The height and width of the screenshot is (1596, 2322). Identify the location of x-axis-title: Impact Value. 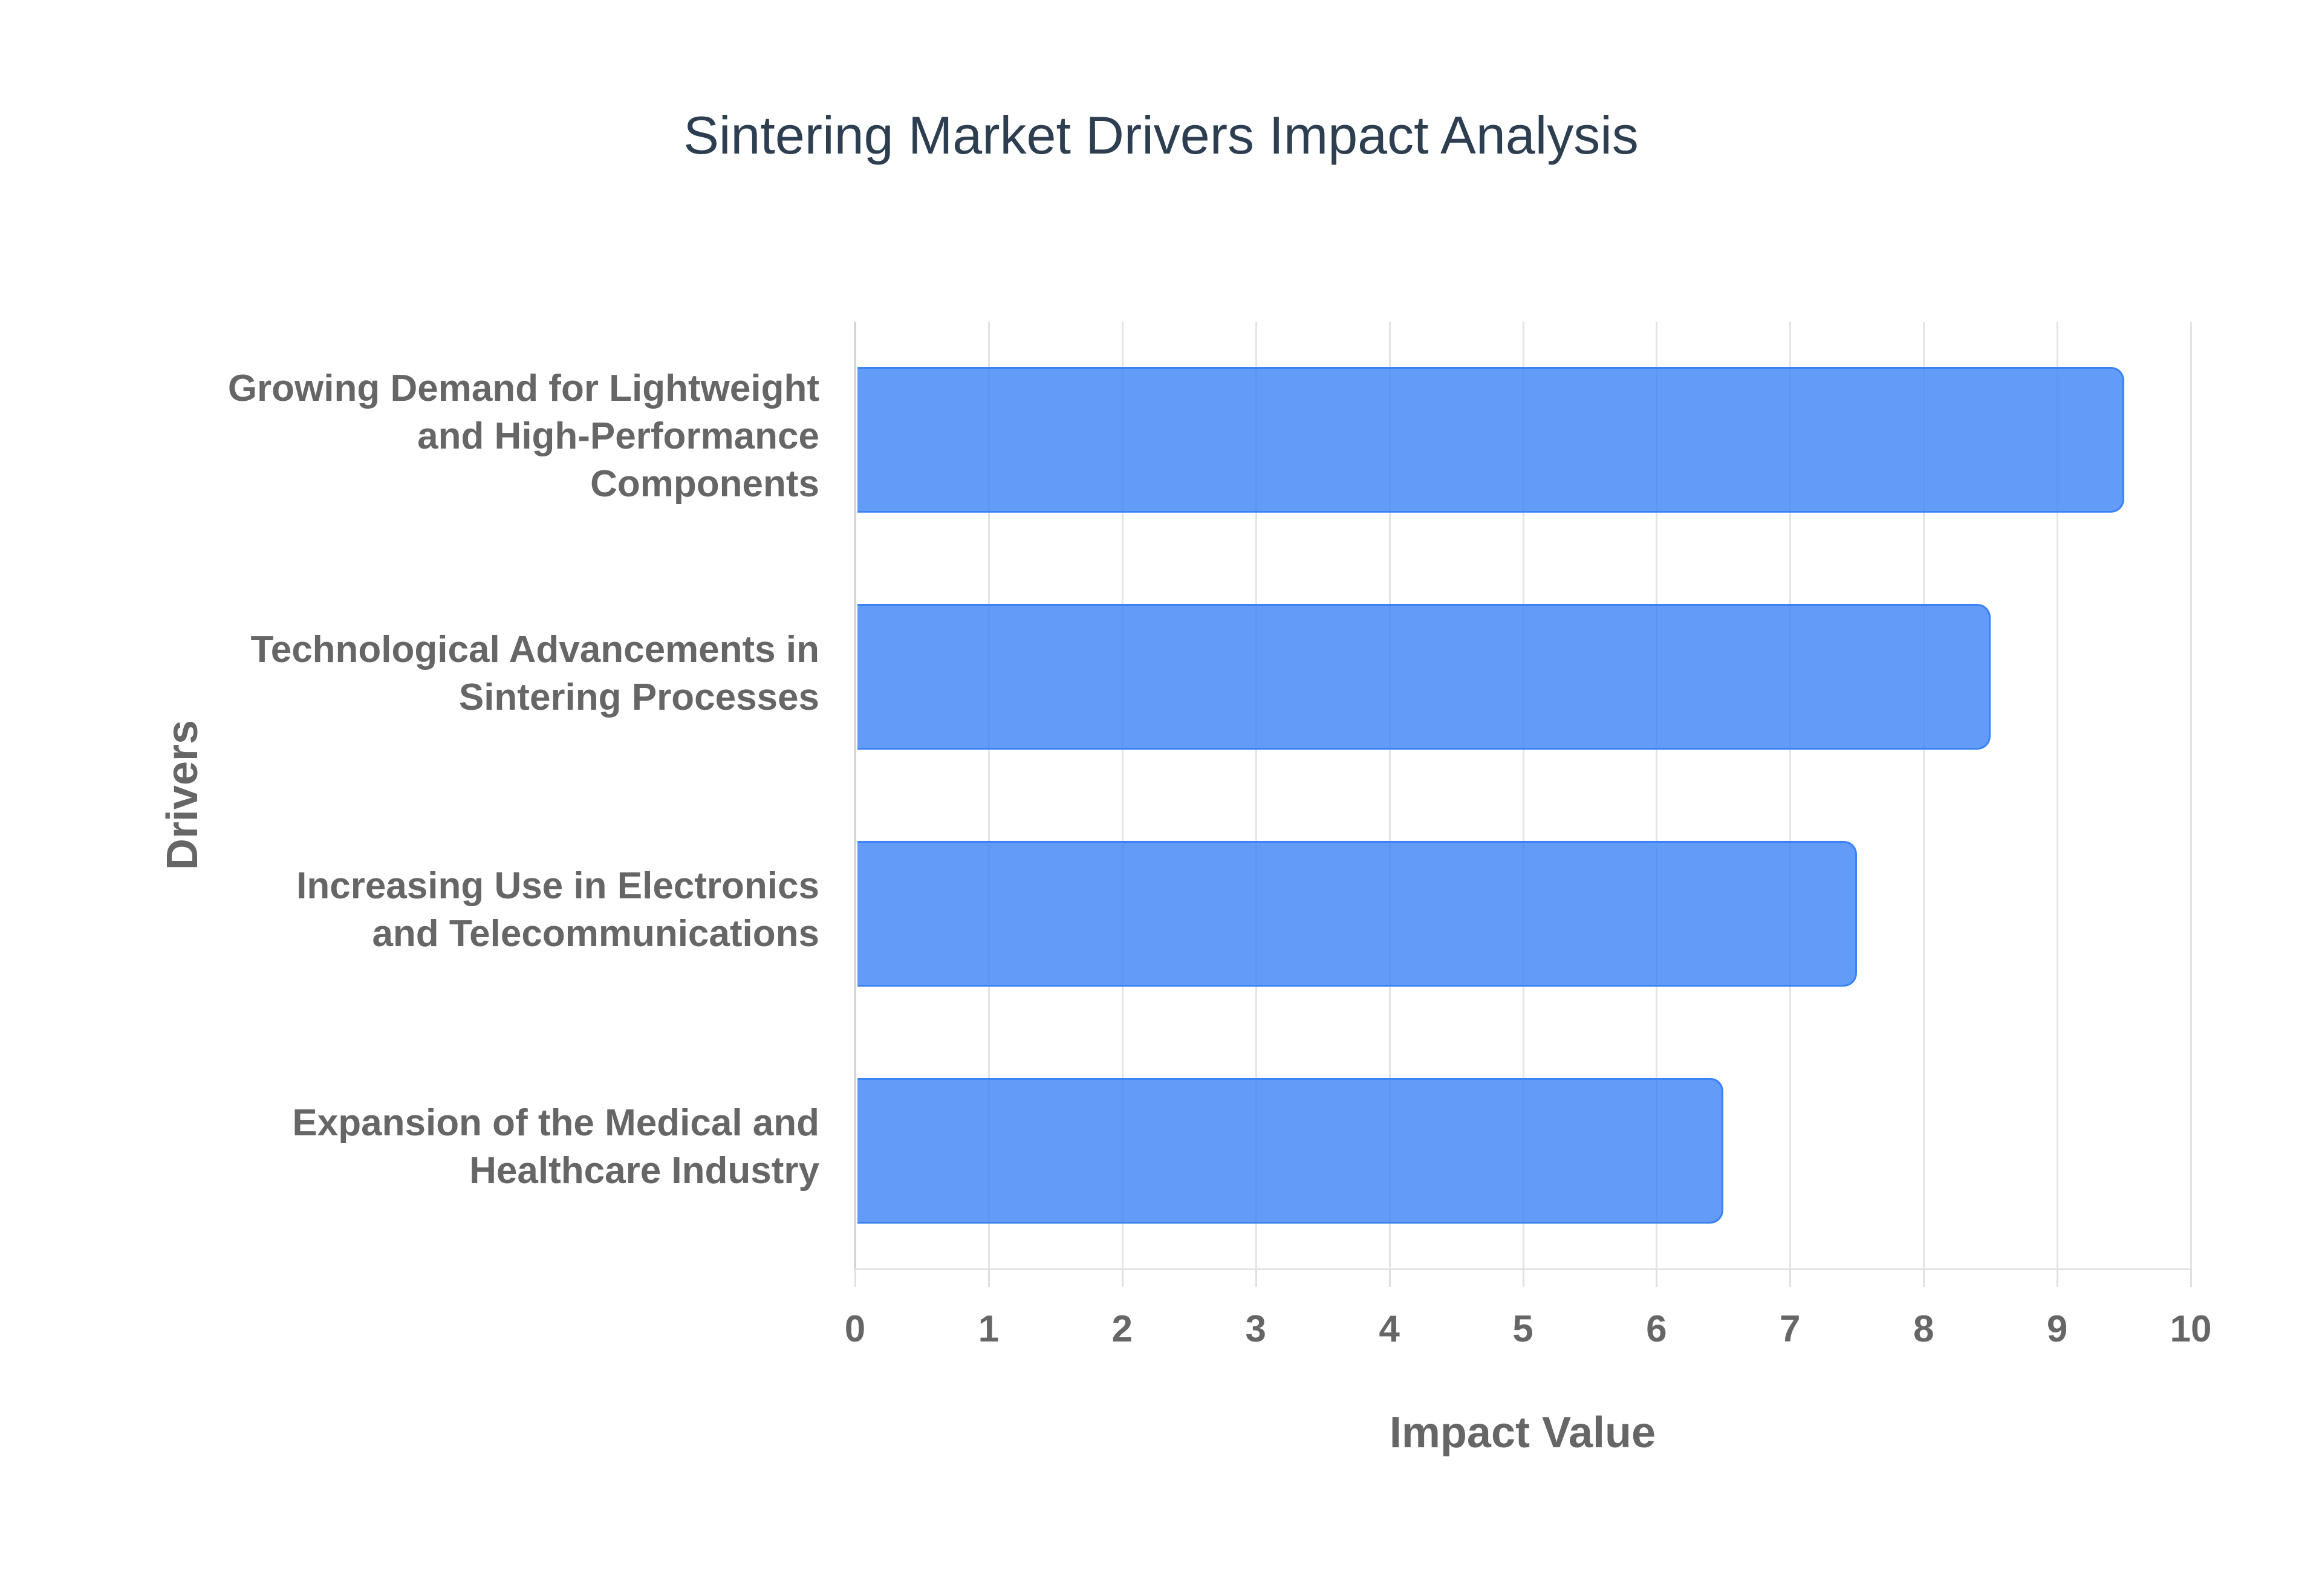
(1523, 1433).